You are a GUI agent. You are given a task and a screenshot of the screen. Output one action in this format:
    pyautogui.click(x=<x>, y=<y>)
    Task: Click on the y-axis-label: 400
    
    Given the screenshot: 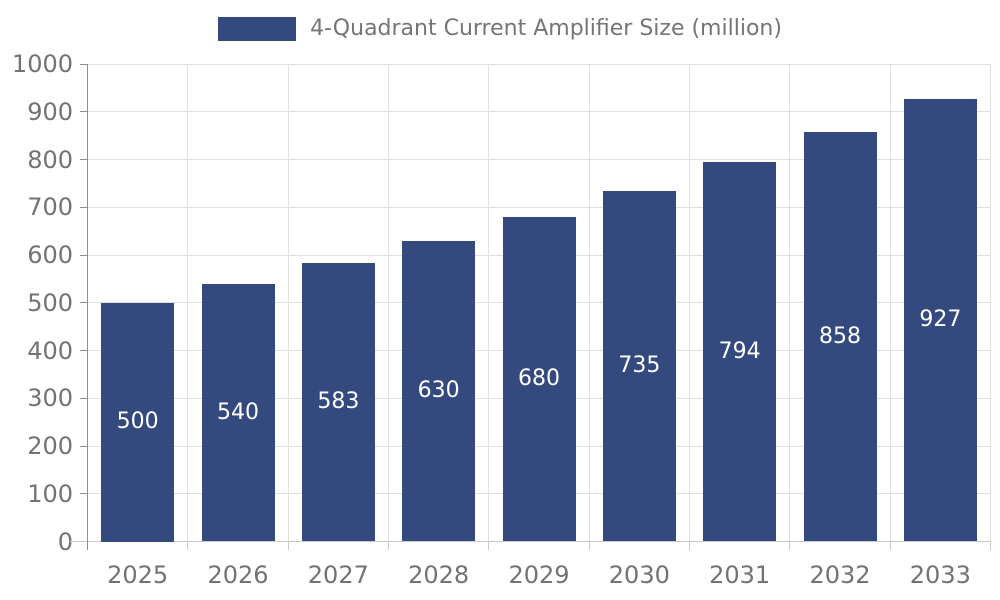 What is the action you would take?
    pyautogui.click(x=50, y=350)
    